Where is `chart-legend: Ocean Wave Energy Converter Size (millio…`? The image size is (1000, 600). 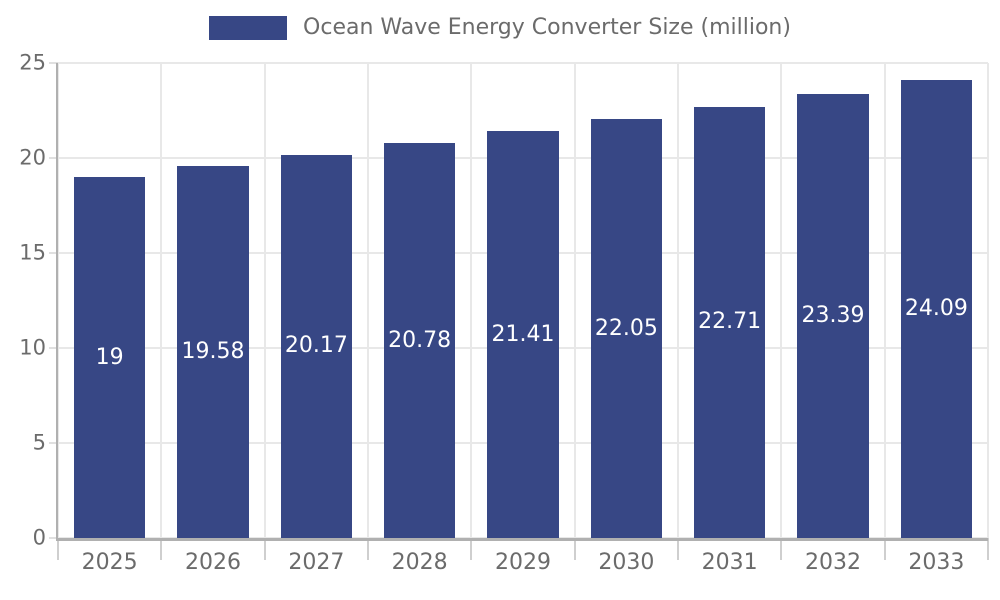
chart-legend: Ocean Wave Energy Converter Size (millio… is located at coordinates (500, 28).